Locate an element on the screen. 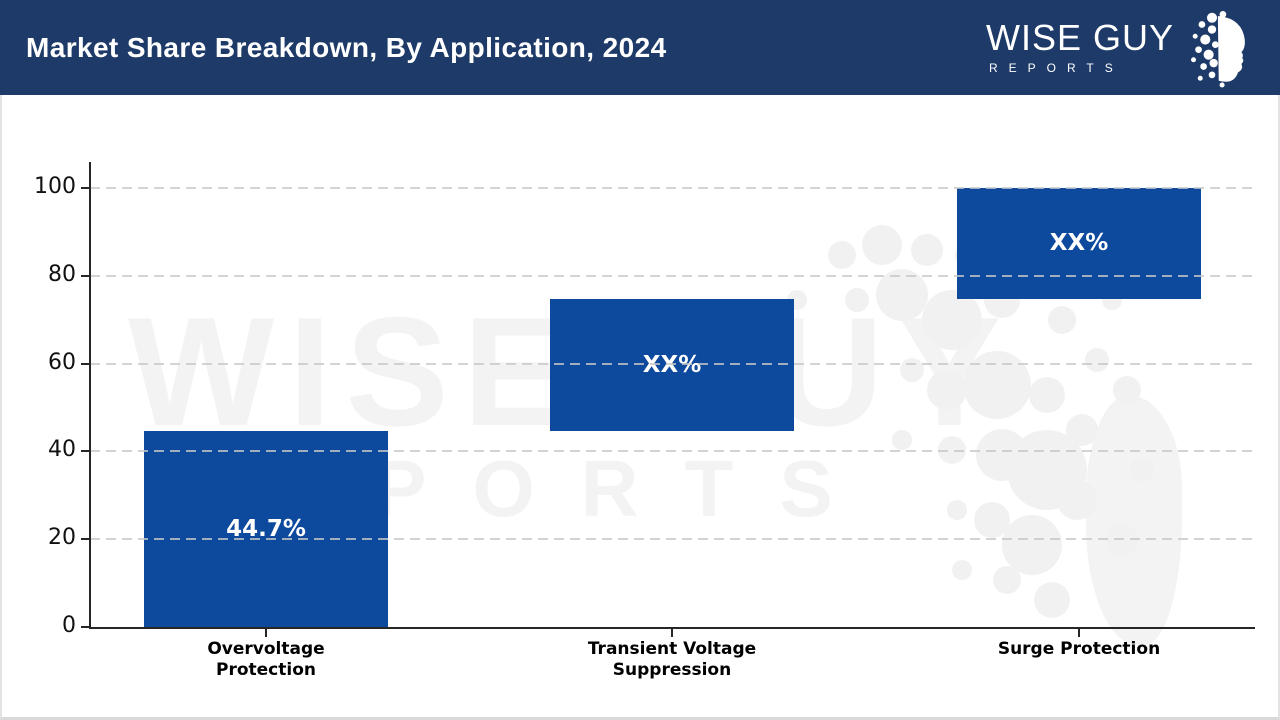 This screenshot has width=1280, height=720. x-category-line: Suppression is located at coordinates (672, 670).